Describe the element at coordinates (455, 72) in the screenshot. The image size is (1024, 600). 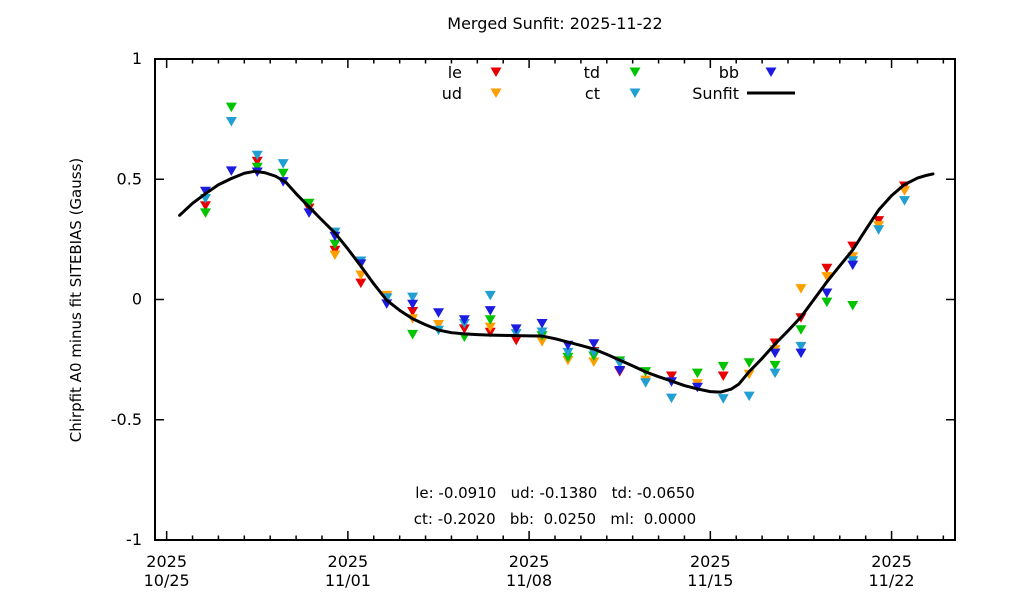
I see `legend-label: le` at that location.